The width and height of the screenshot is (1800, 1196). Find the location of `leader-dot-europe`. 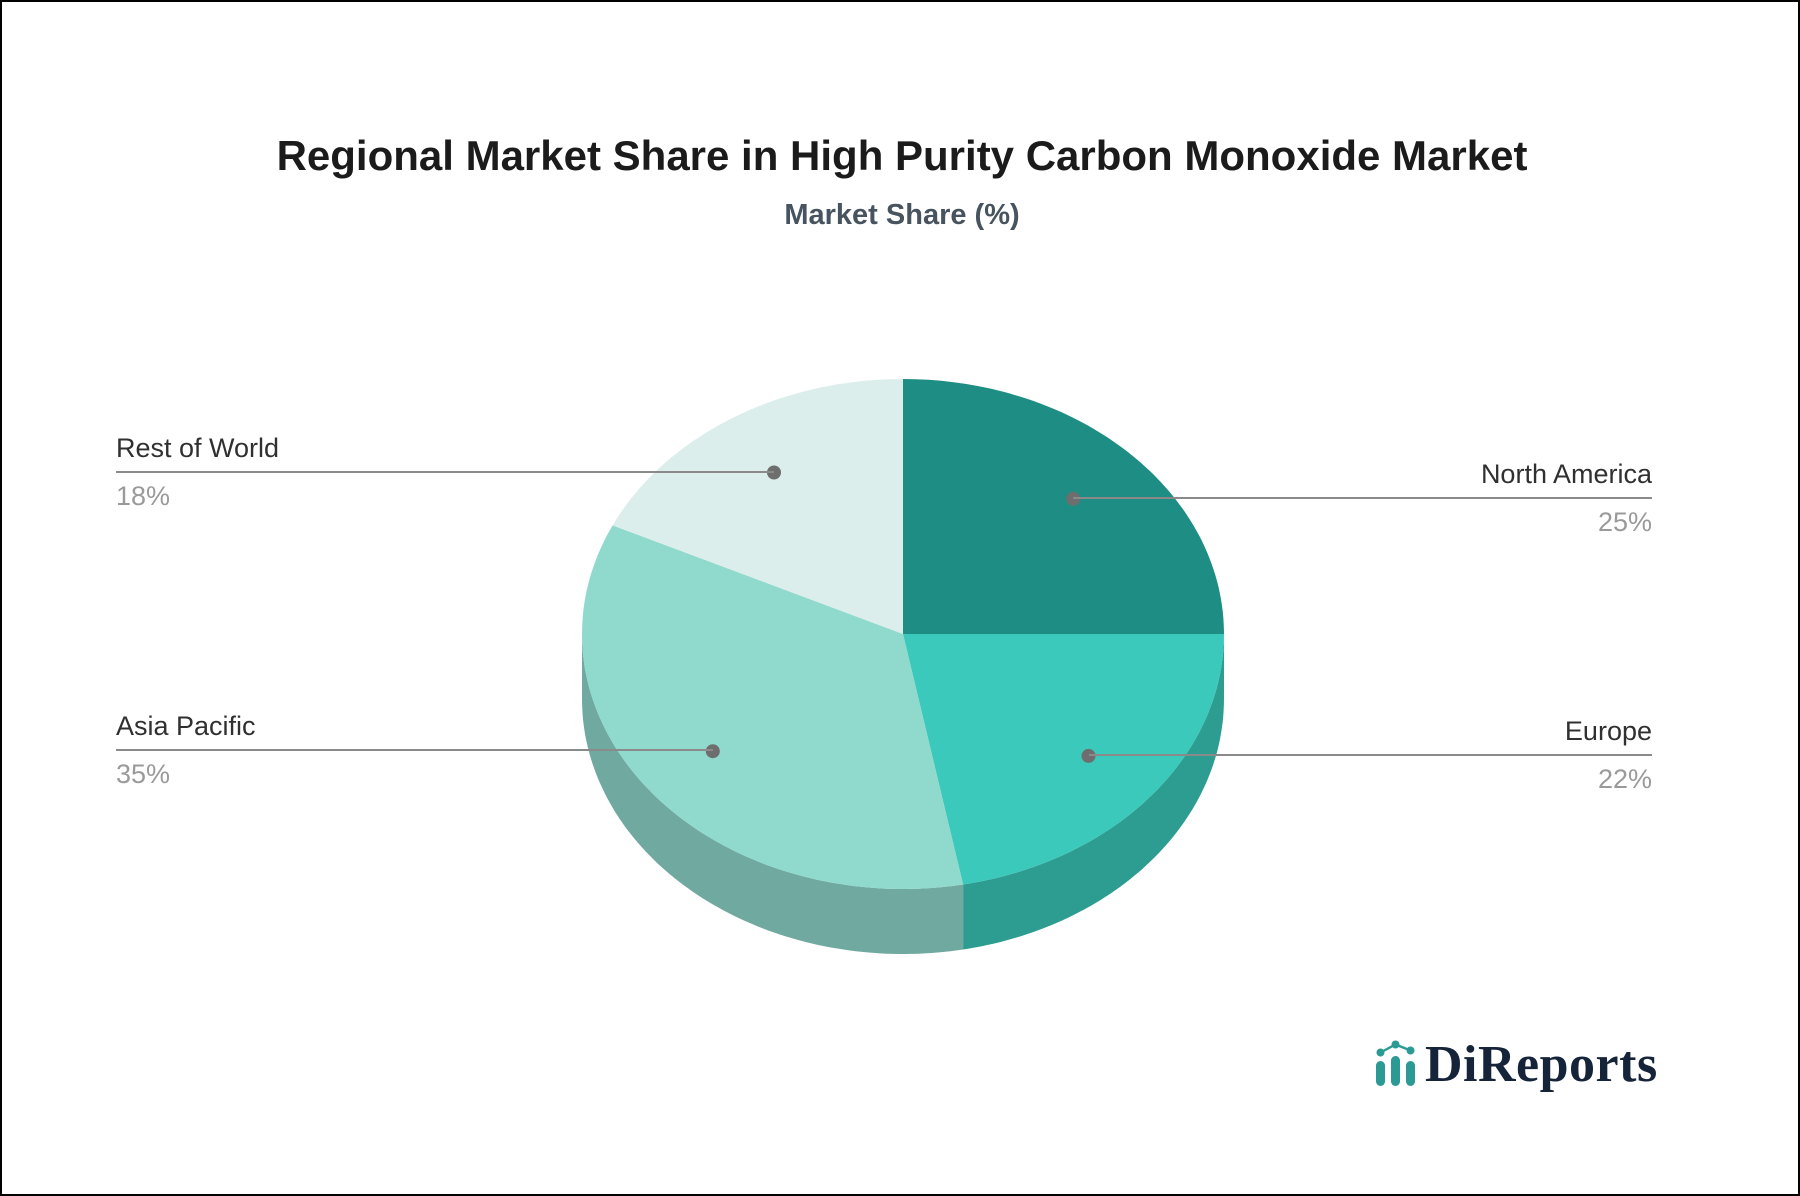

leader-dot-europe is located at coordinates (1088, 755).